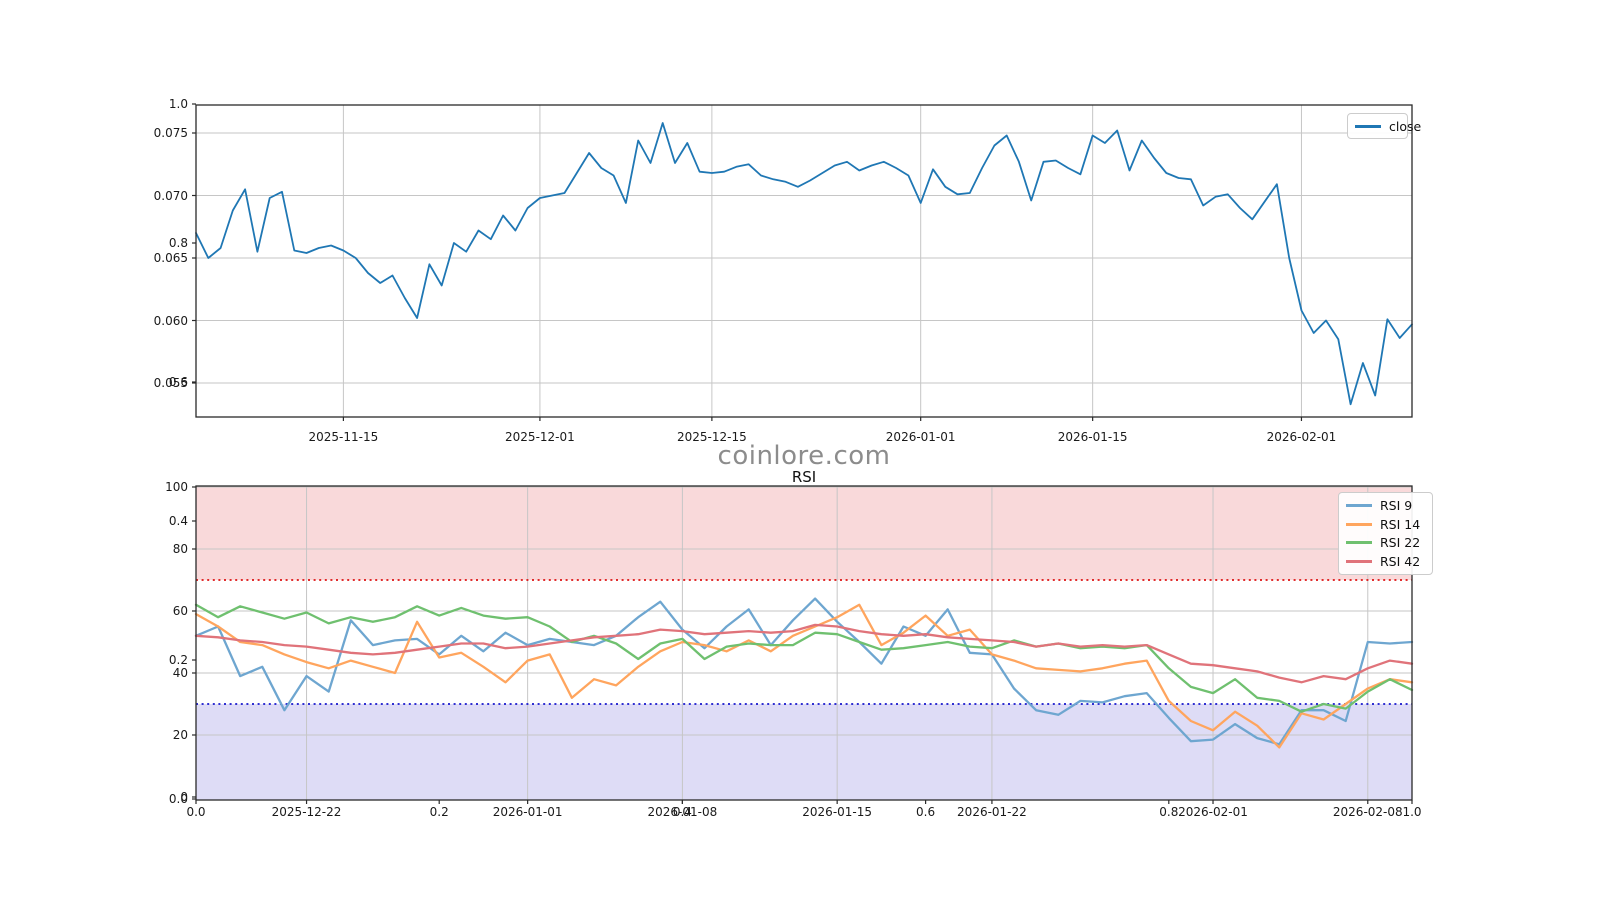  I want to click on watermark: coinlore.com, so click(804, 456).